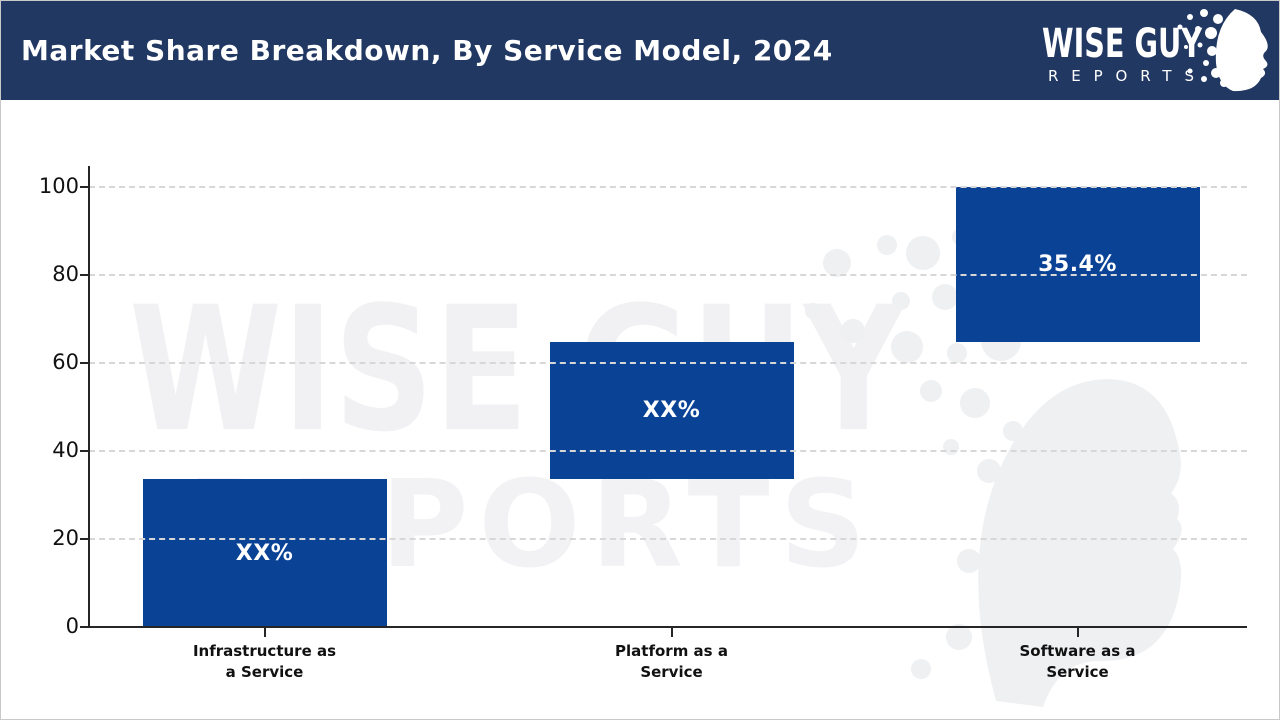 The width and height of the screenshot is (1280, 720). I want to click on bar-value-label-3: 35.4%, so click(1077, 264).